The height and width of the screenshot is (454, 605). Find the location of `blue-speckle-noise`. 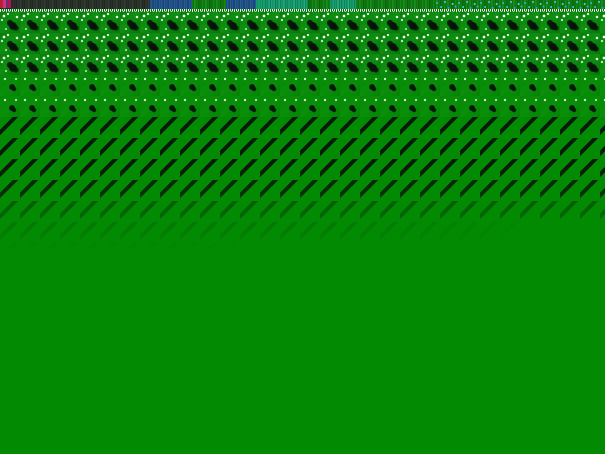

blue-speckle-noise is located at coordinates (520, 5).